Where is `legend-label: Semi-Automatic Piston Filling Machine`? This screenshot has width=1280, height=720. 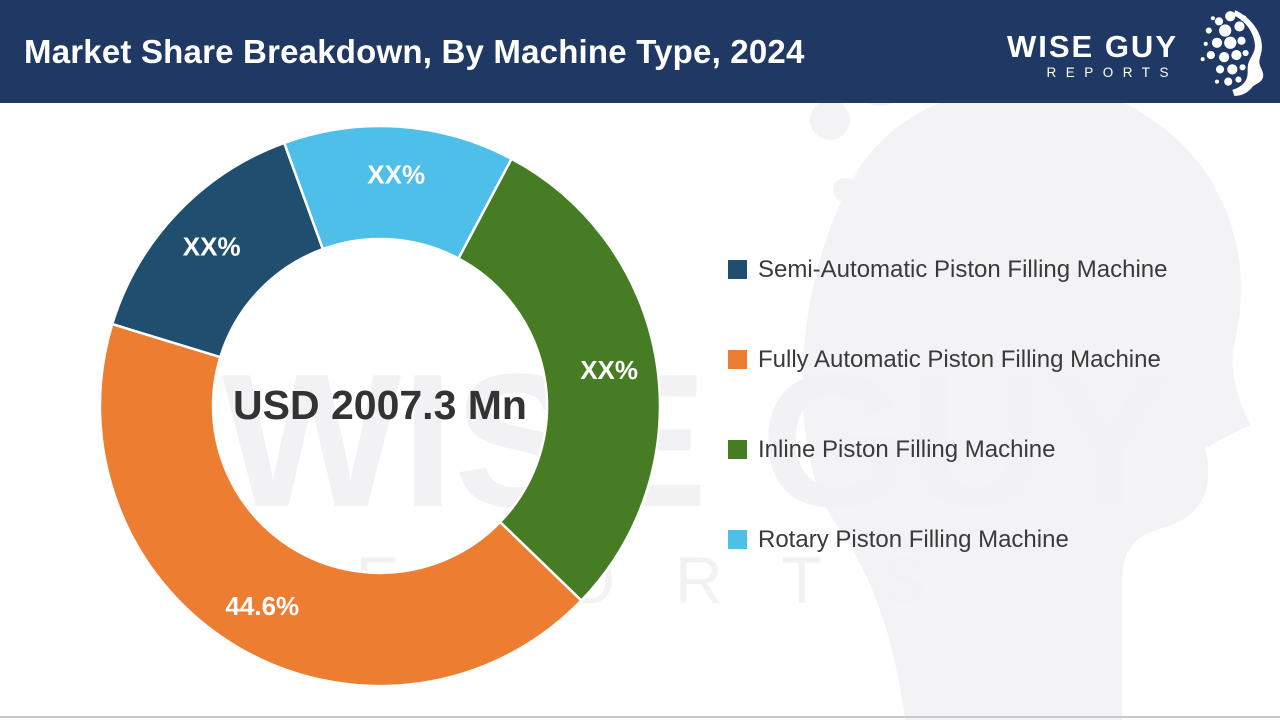
legend-label: Semi-Automatic Piston Filling Machine is located at coordinates (963, 269).